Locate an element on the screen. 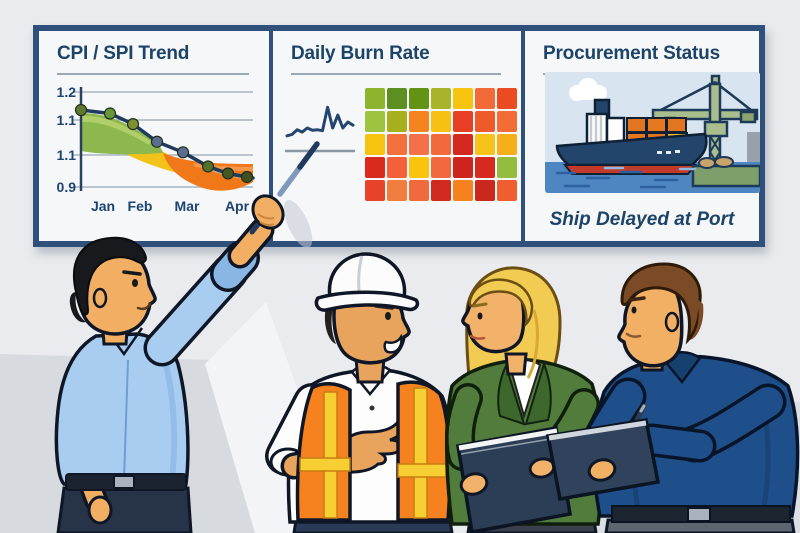  x-tick-mar: Mar is located at coordinates (187, 206).